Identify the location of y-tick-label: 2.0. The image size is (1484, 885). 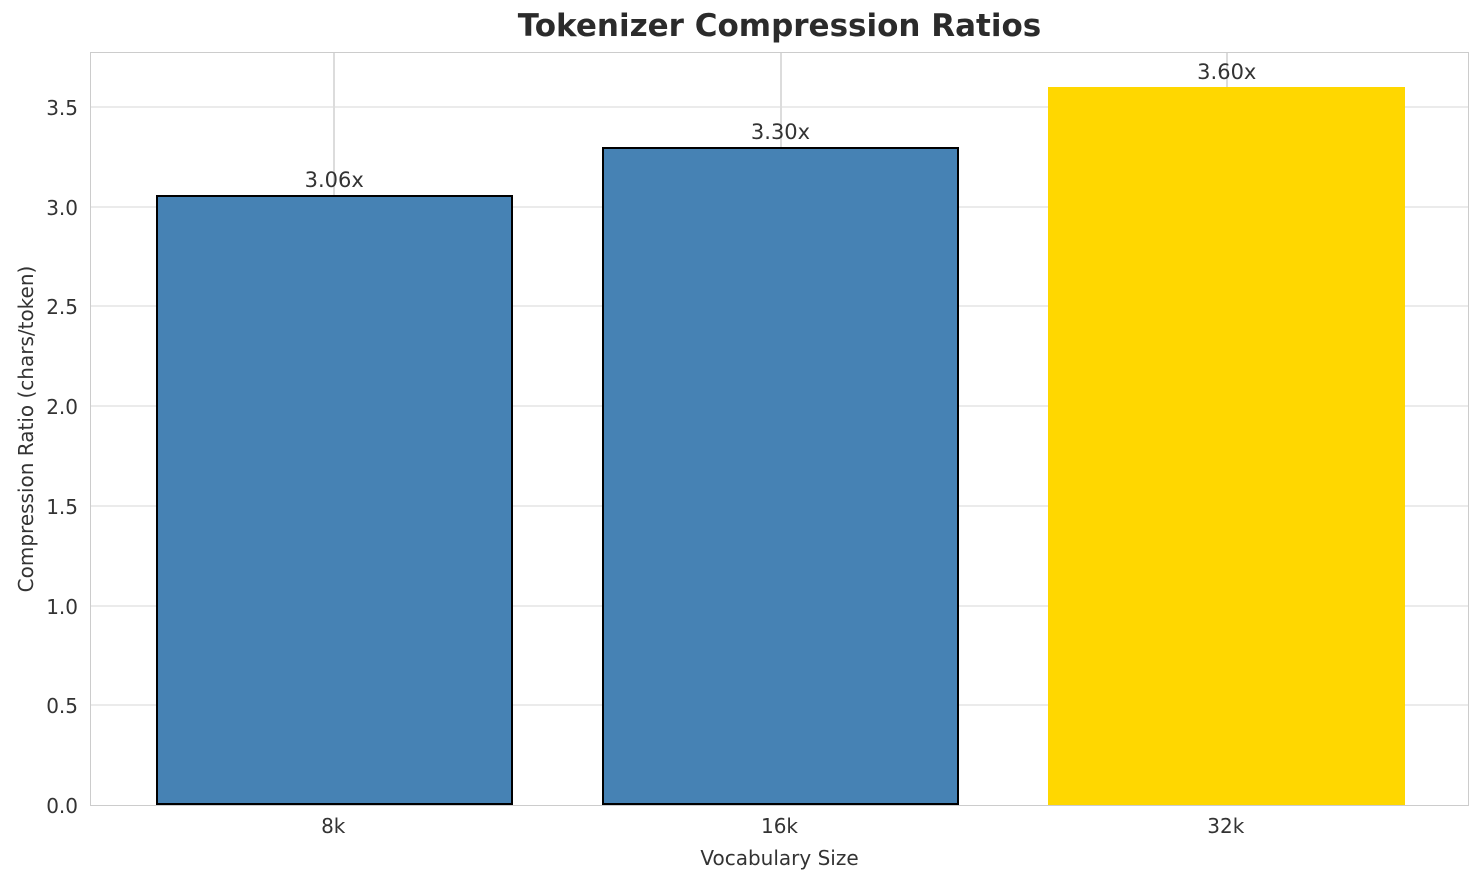
(62, 407).